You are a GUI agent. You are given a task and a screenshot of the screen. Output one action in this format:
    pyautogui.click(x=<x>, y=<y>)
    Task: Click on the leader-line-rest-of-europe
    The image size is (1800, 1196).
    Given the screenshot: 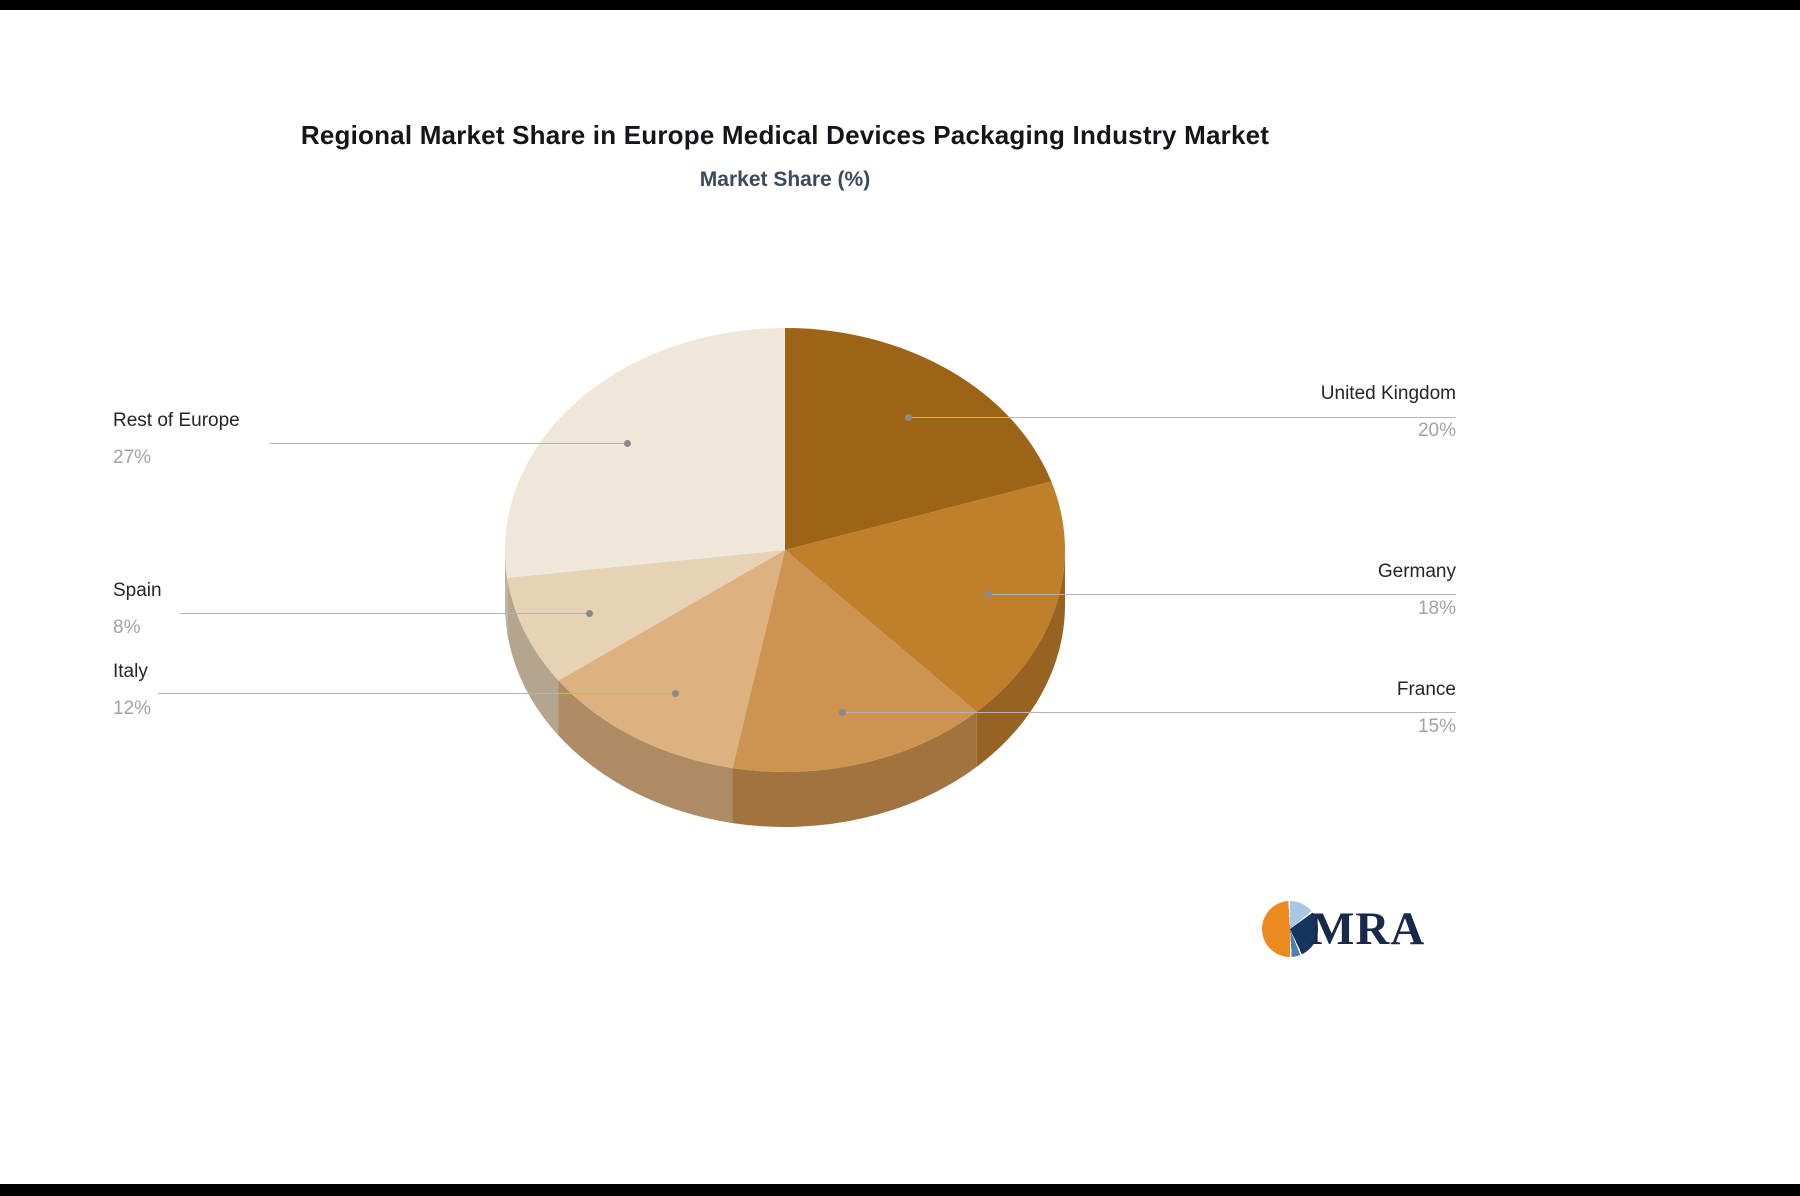 What is the action you would take?
    pyautogui.click(x=450, y=443)
    